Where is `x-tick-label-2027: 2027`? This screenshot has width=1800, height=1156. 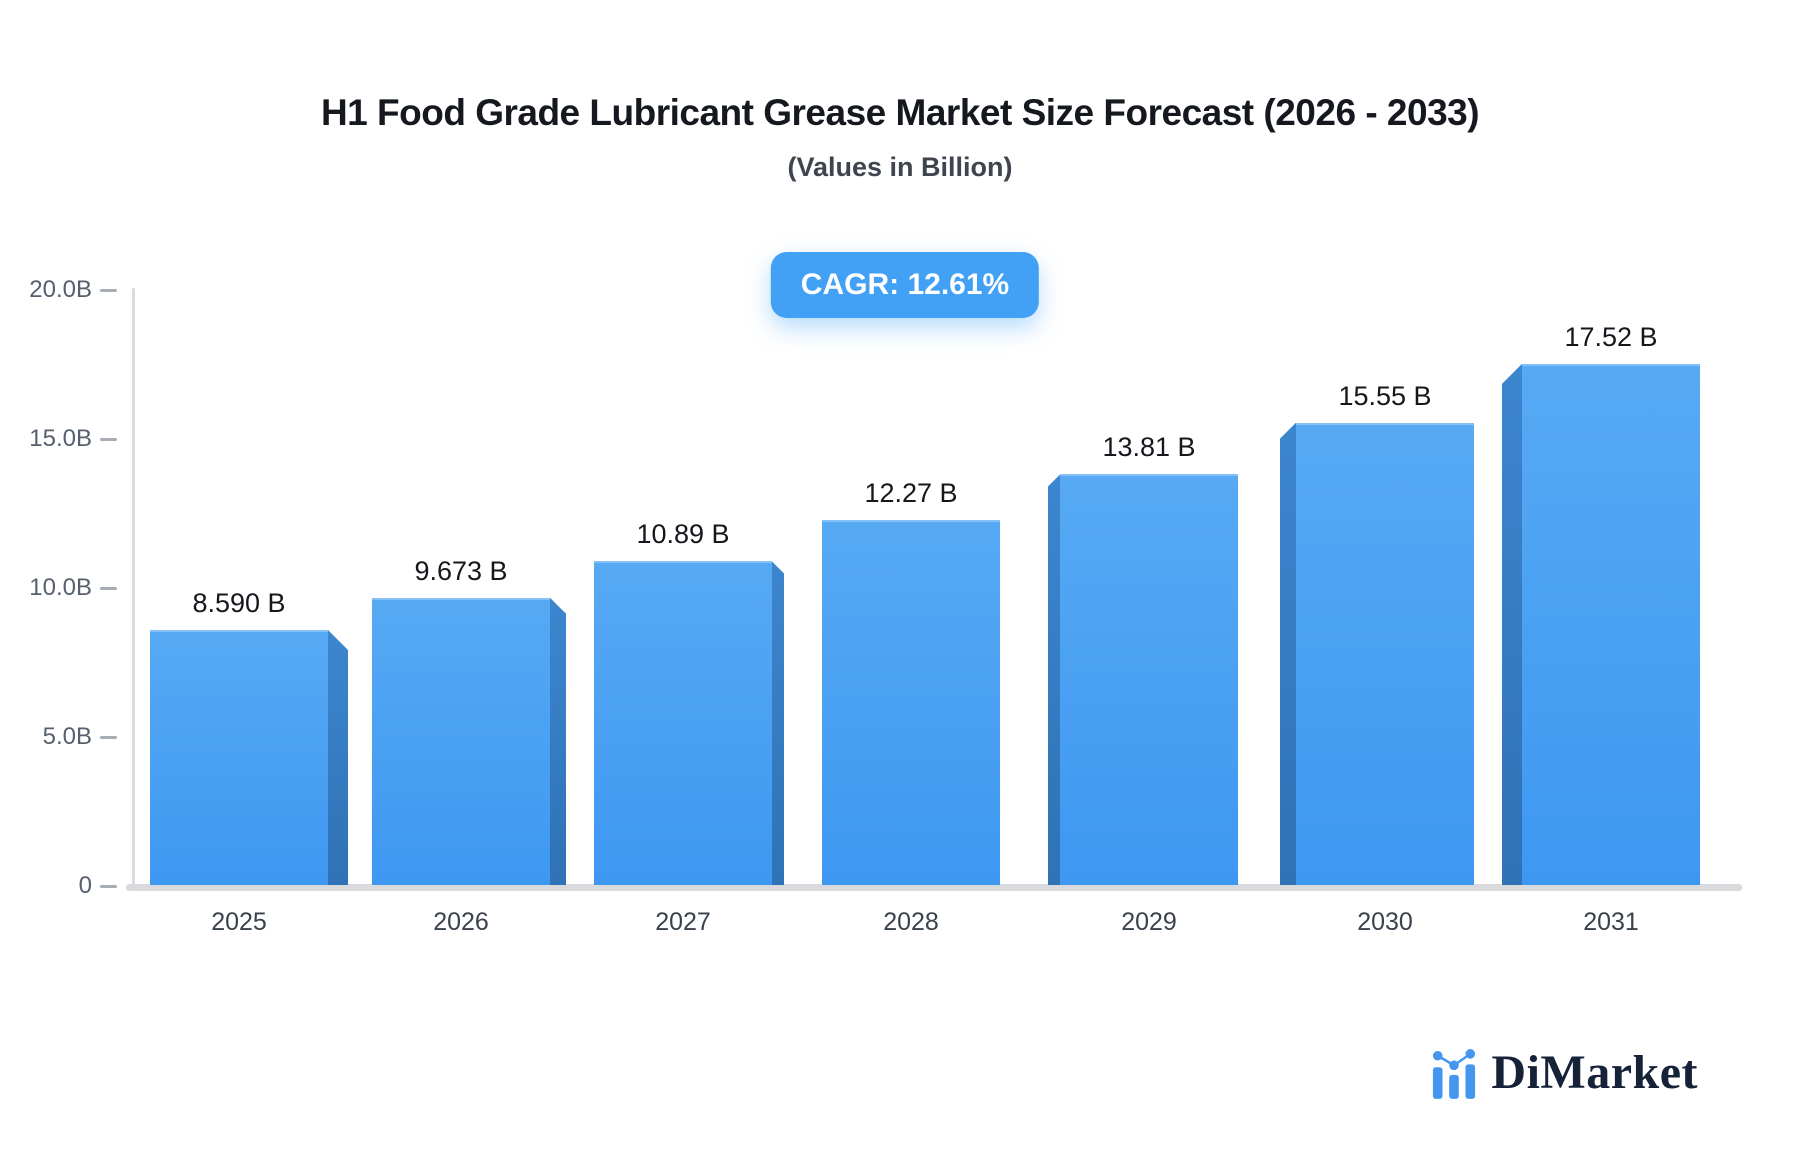
x-tick-label-2027: 2027 is located at coordinates (683, 922).